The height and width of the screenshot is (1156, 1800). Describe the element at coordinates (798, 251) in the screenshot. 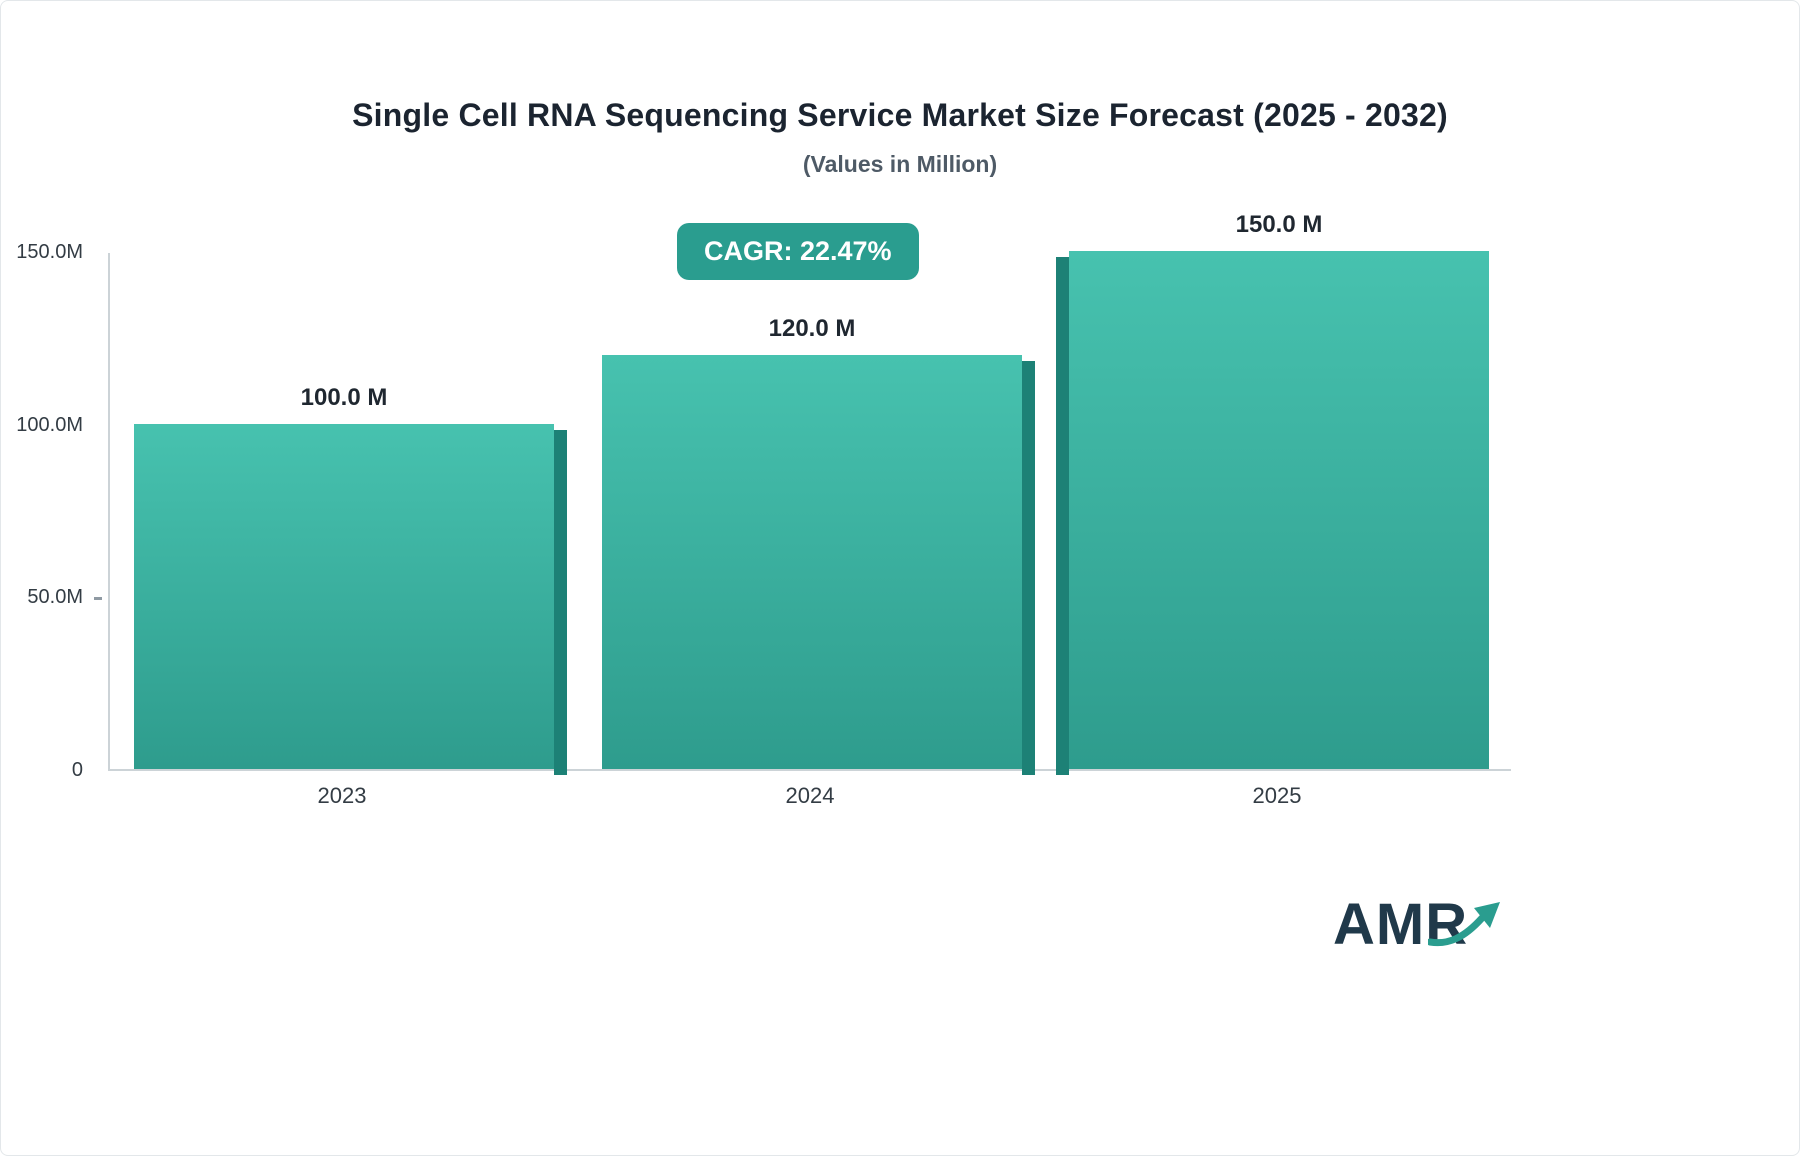

I see `cagr-badge: CAGR: 22.47%` at that location.